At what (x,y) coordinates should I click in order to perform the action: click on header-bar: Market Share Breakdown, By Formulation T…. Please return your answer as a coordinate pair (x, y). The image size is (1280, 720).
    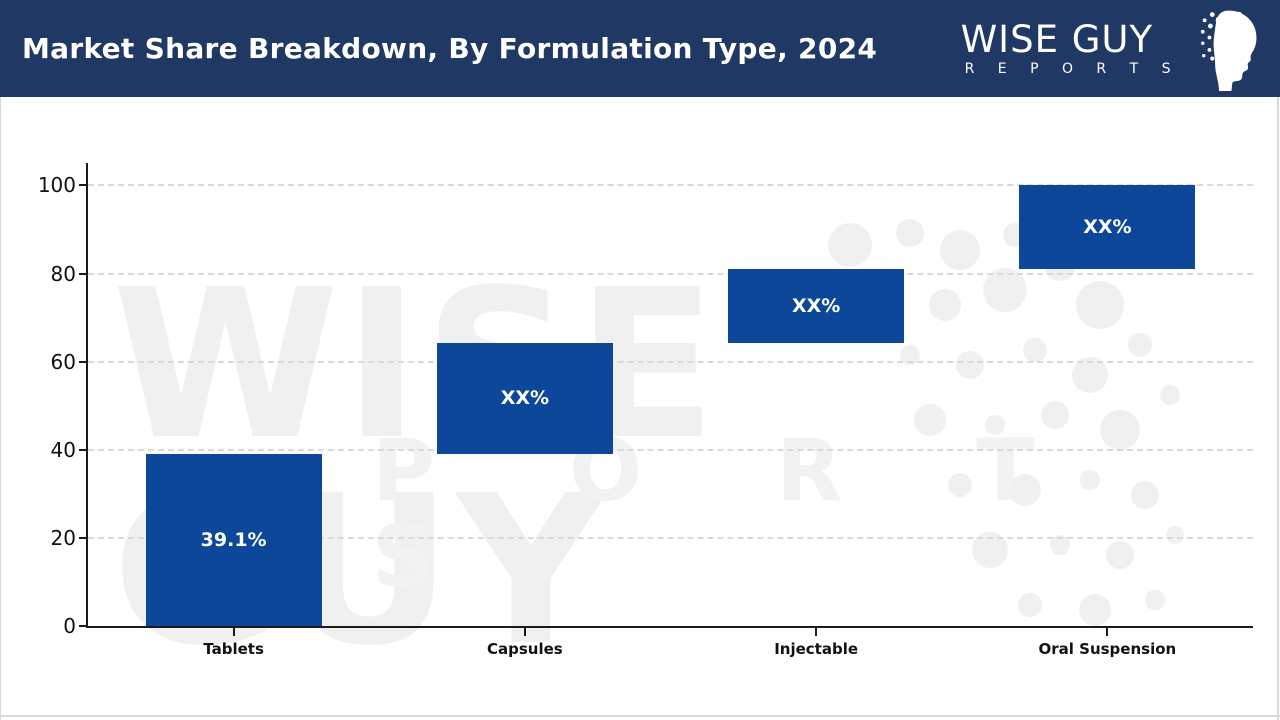
    Looking at the image, I should click on (640, 48).